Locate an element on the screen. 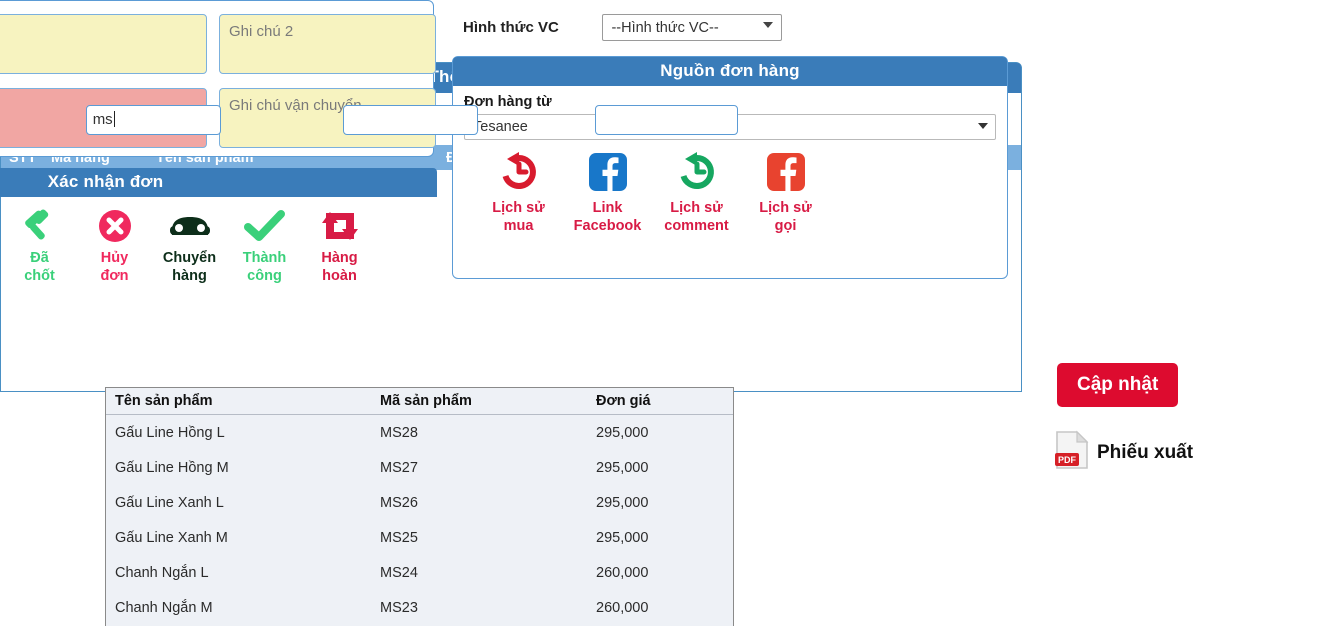  action-thanh-cong: Thành công is located at coordinates (264, 245).